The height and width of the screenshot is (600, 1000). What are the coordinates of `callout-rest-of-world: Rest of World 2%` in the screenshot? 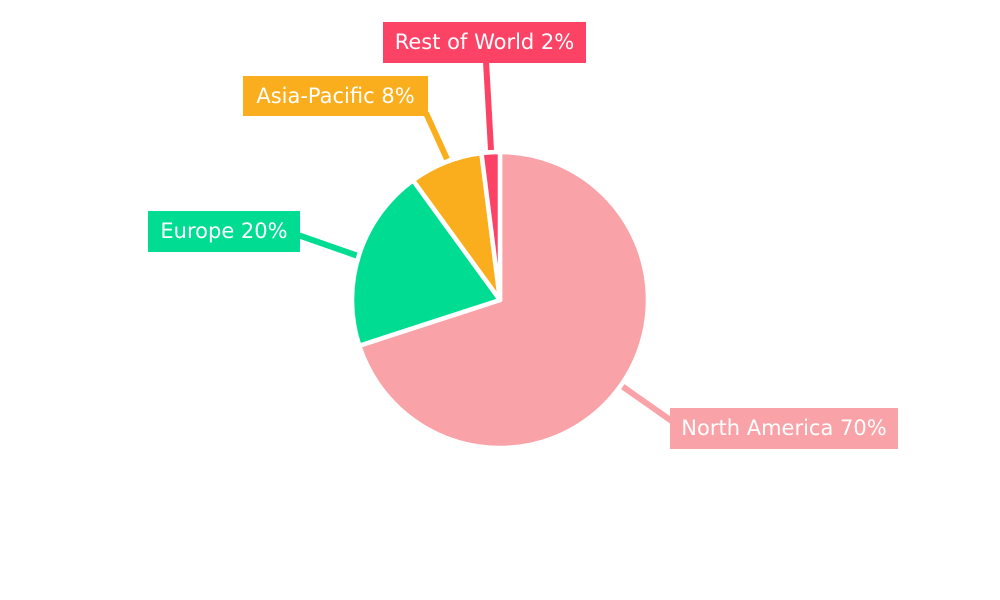 It's located at (484, 42).